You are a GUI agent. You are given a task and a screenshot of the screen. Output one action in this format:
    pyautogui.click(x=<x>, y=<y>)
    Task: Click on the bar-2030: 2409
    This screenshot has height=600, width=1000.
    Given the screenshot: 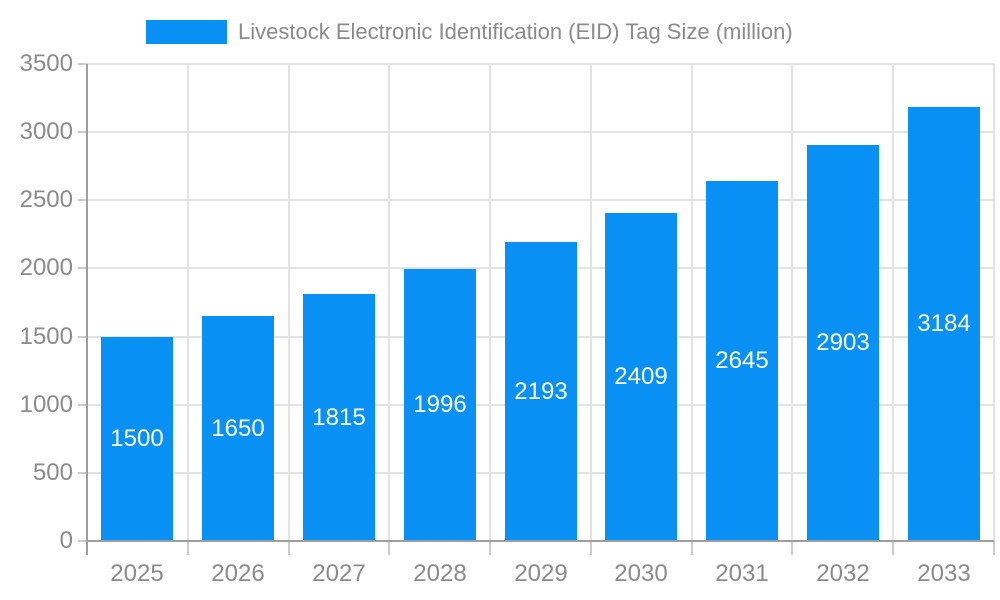 What is the action you would take?
    pyautogui.click(x=641, y=377)
    